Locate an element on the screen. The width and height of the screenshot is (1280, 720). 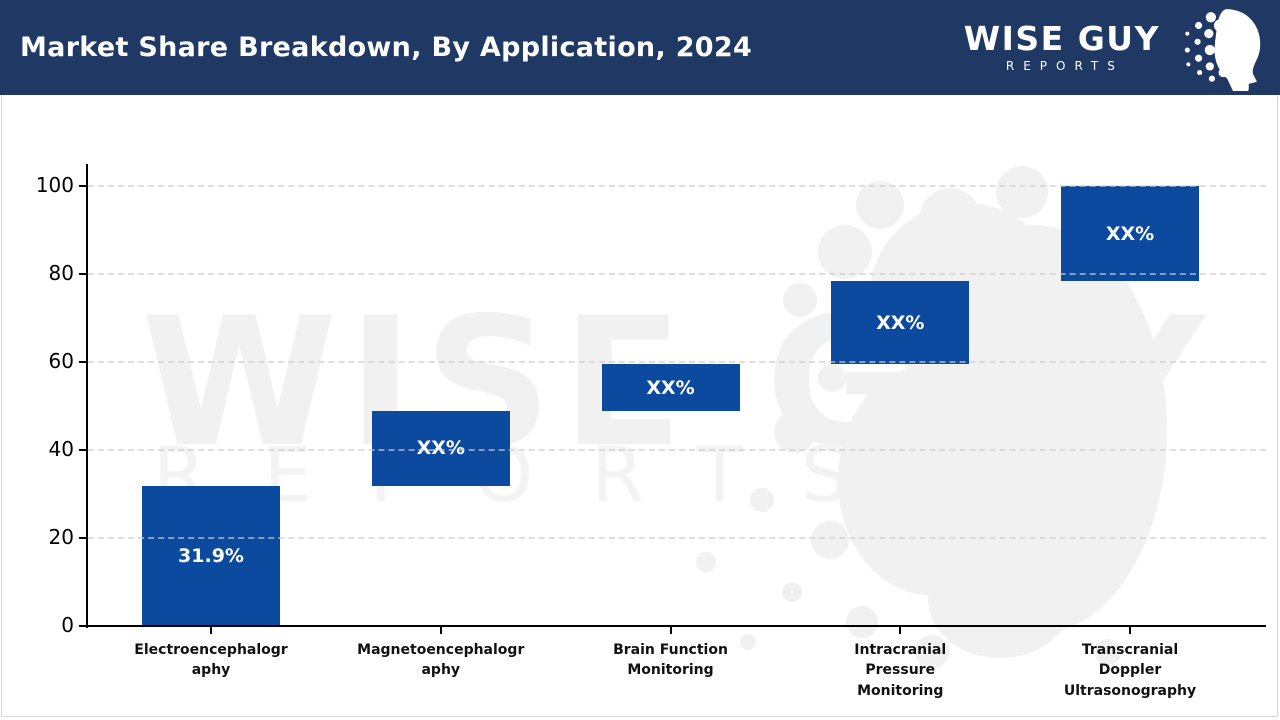
category-label: Brain Function Monitoring is located at coordinates (670, 660).